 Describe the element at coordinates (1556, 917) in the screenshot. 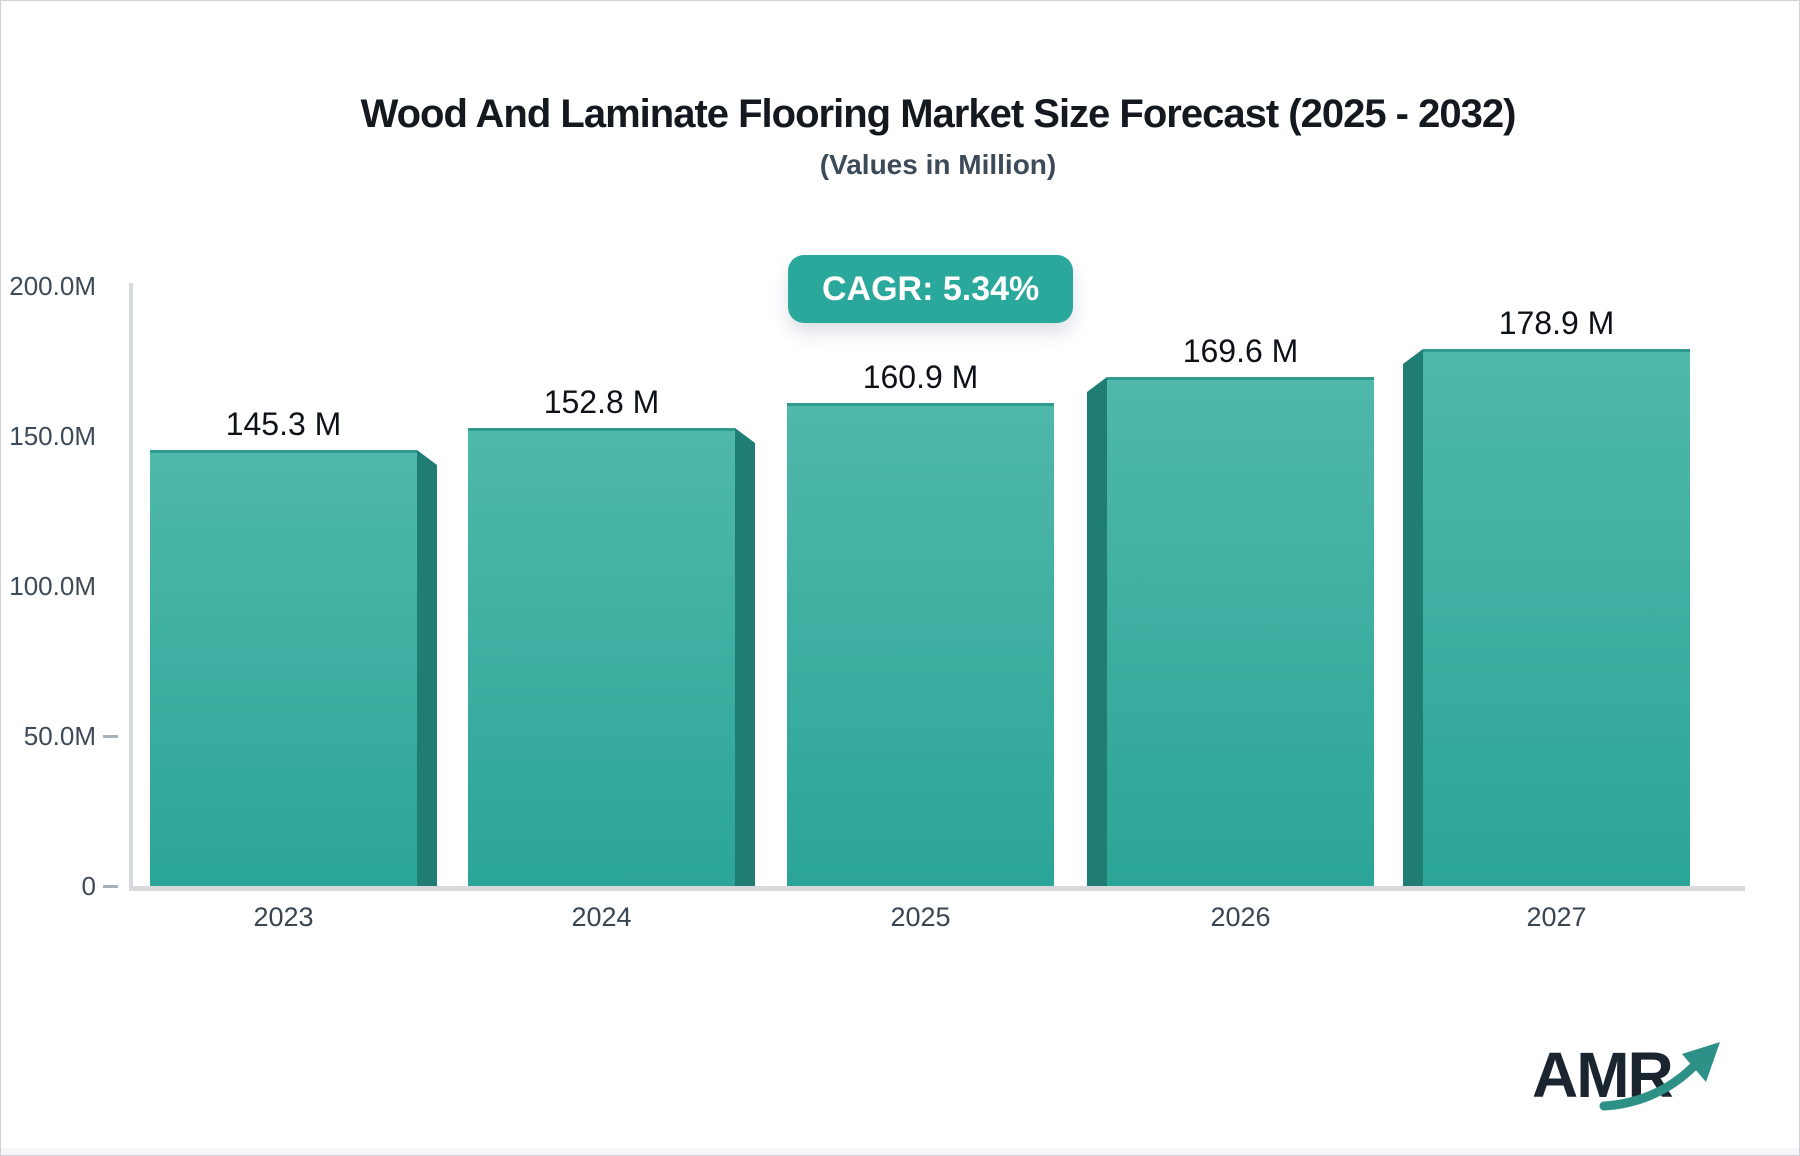

I see `x-tick-label: 2027` at that location.